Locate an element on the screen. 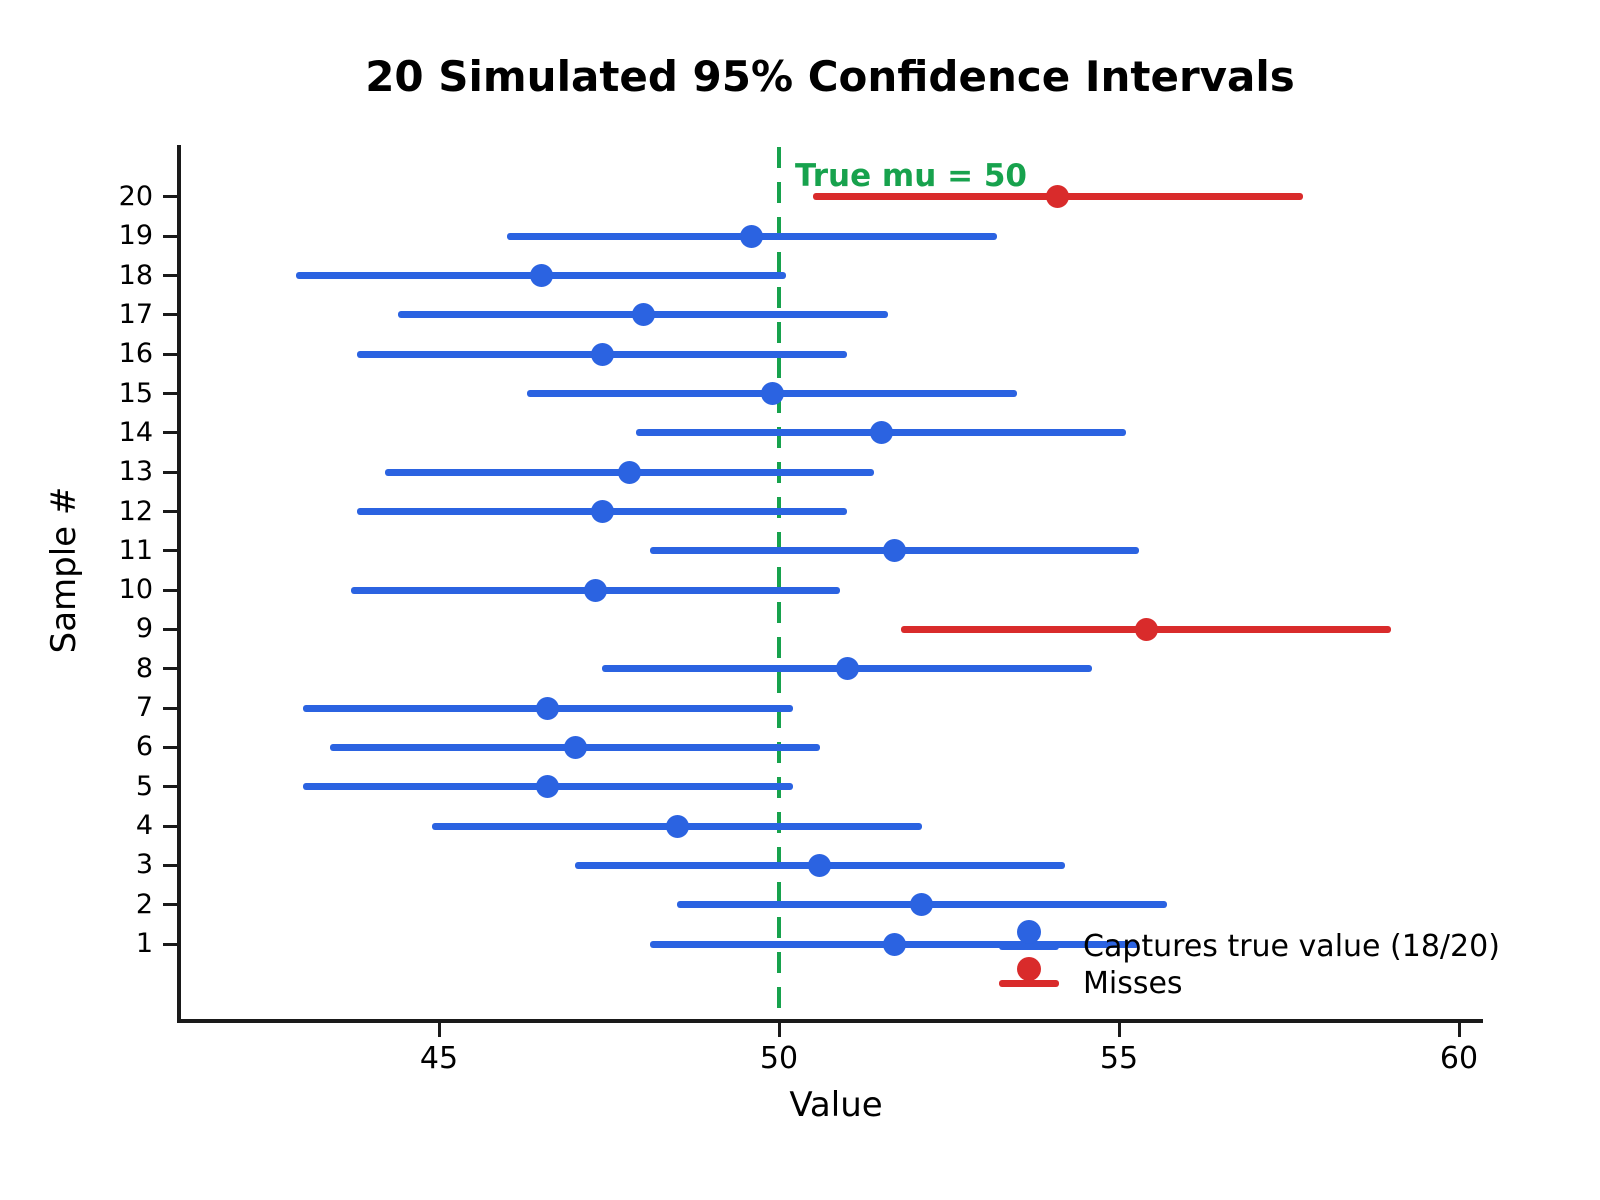  y-tick-label-5: 5 is located at coordinates (144, 786).